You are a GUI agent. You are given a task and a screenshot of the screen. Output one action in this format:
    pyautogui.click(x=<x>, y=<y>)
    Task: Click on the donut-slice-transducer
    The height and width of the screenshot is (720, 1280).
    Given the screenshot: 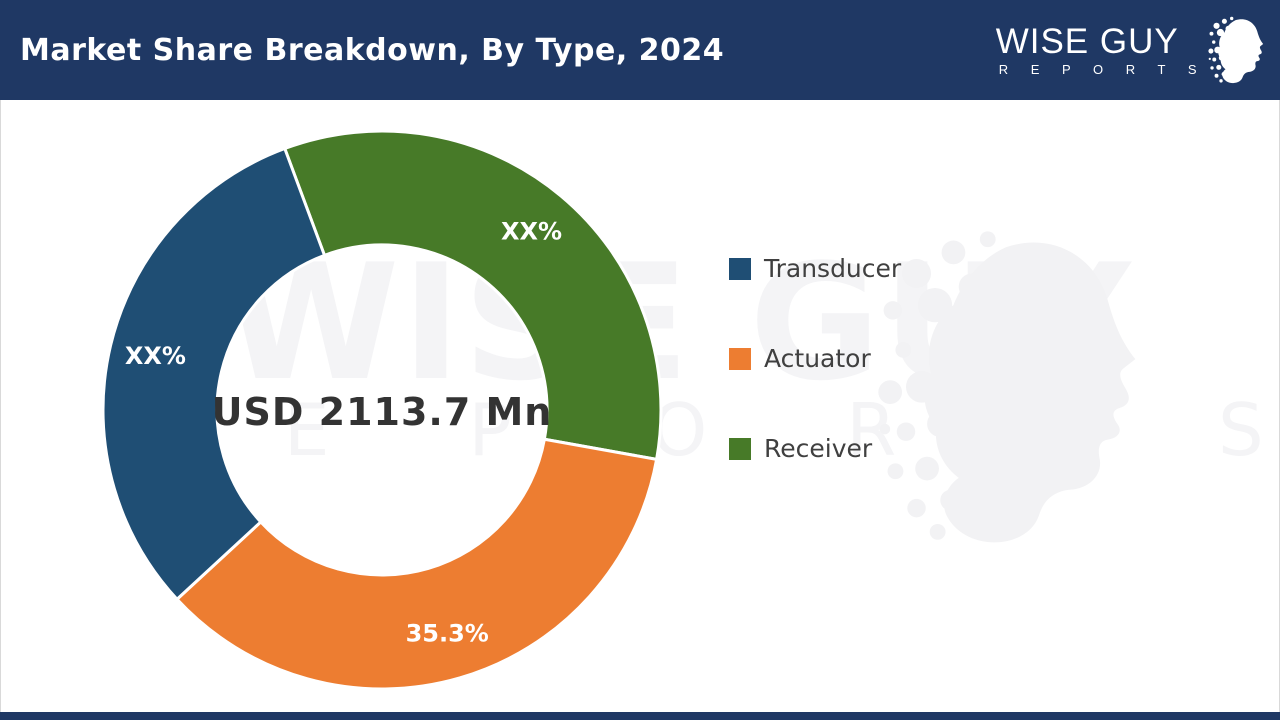 What is the action you would take?
    pyautogui.click(x=213, y=374)
    